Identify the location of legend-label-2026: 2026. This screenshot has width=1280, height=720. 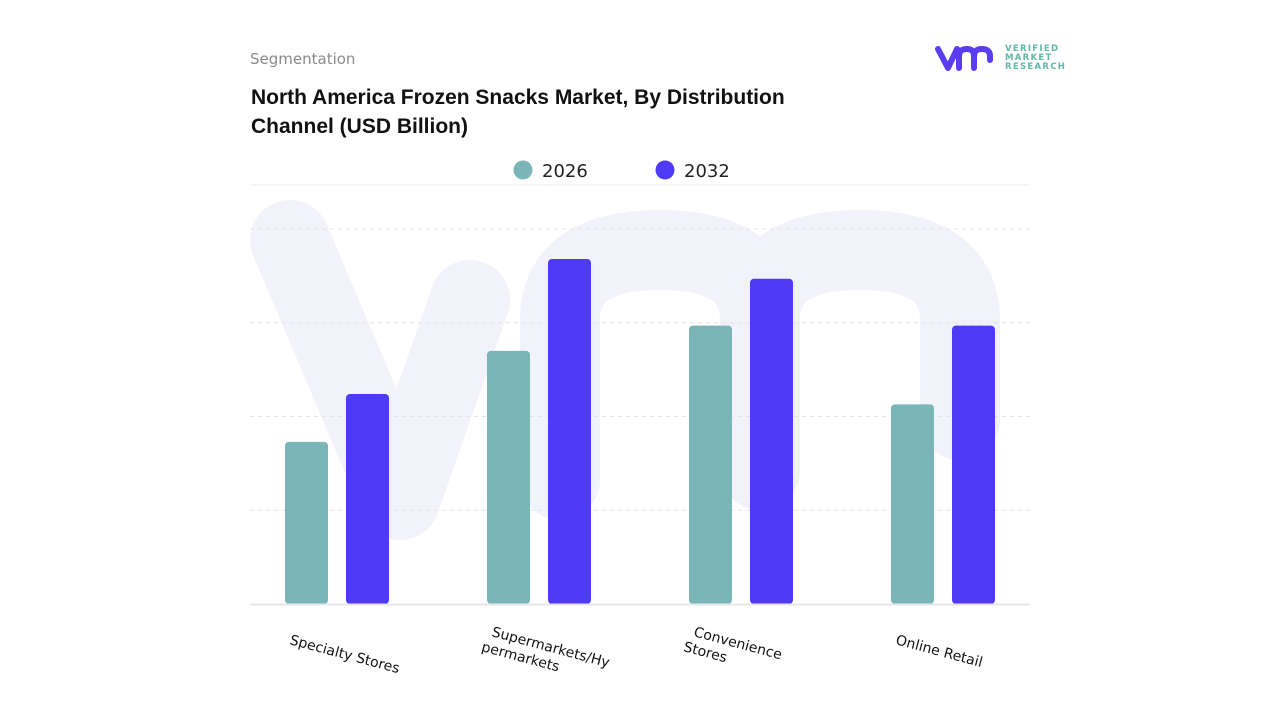
(565, 171).